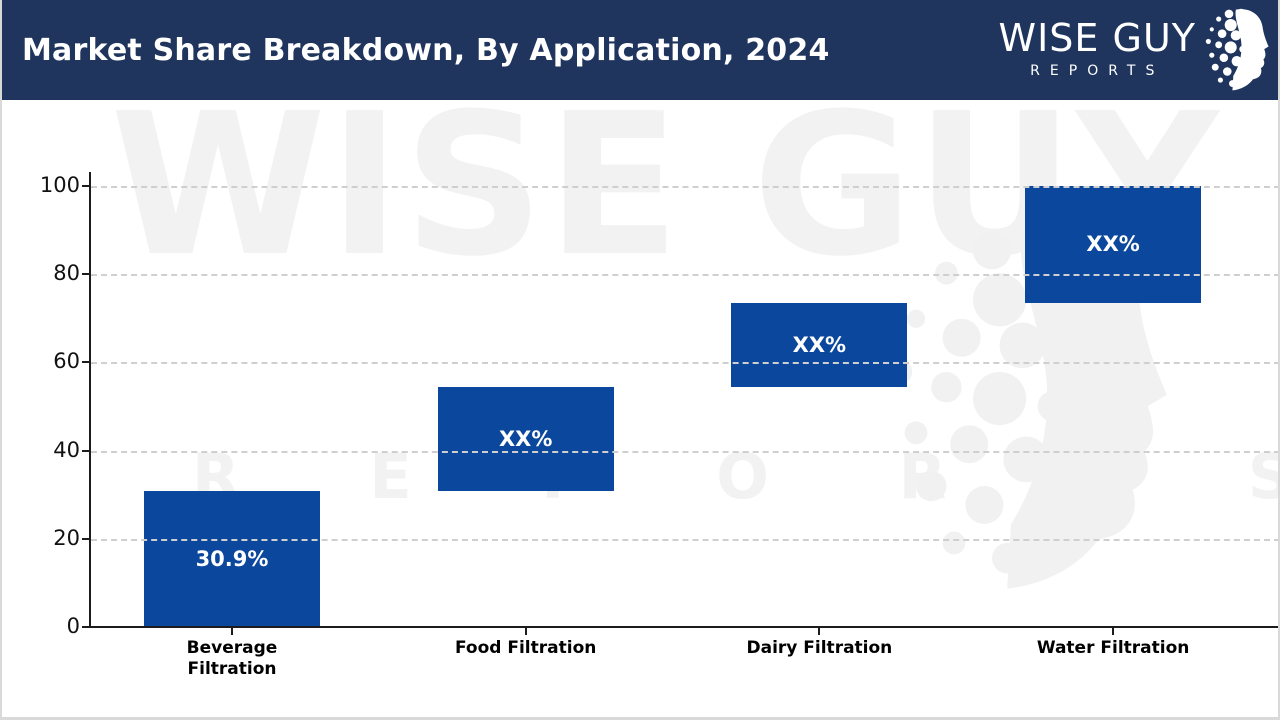 The width and height of the screenshot is (1280, 720). I want to click on category-label-0: Beverage Filtration, so click(232, 659).